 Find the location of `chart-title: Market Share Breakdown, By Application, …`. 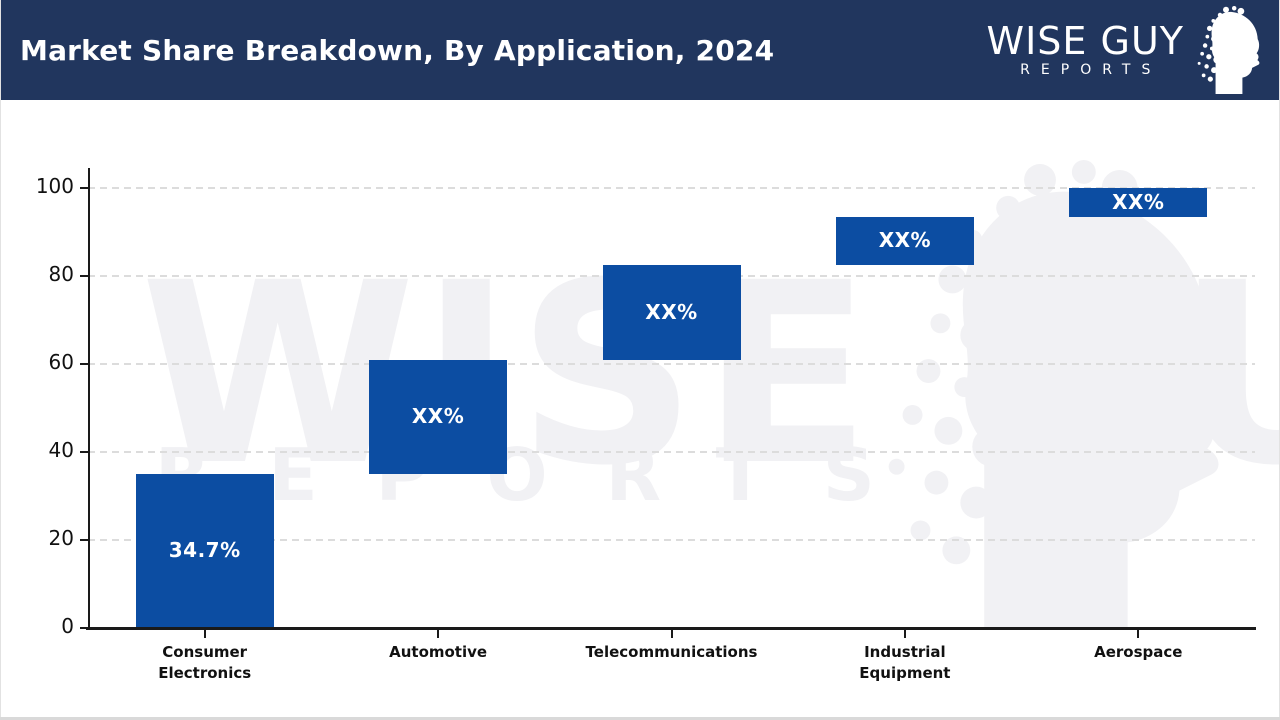

chart-title: Market Share Breakdown, By Application, … is located at coordinates (397, 50).